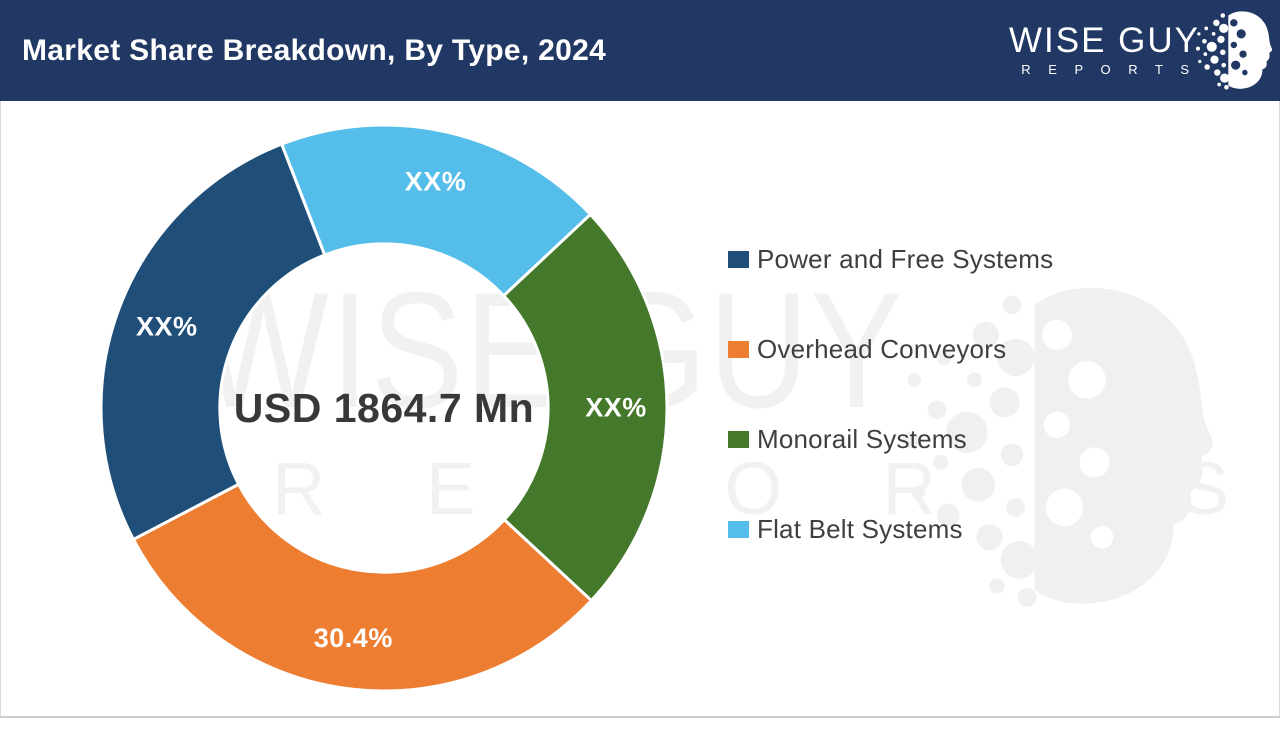 This screenshot has height=733, width=1280. I want to click on legend-item: Monorail Systems, so click(890, 439).